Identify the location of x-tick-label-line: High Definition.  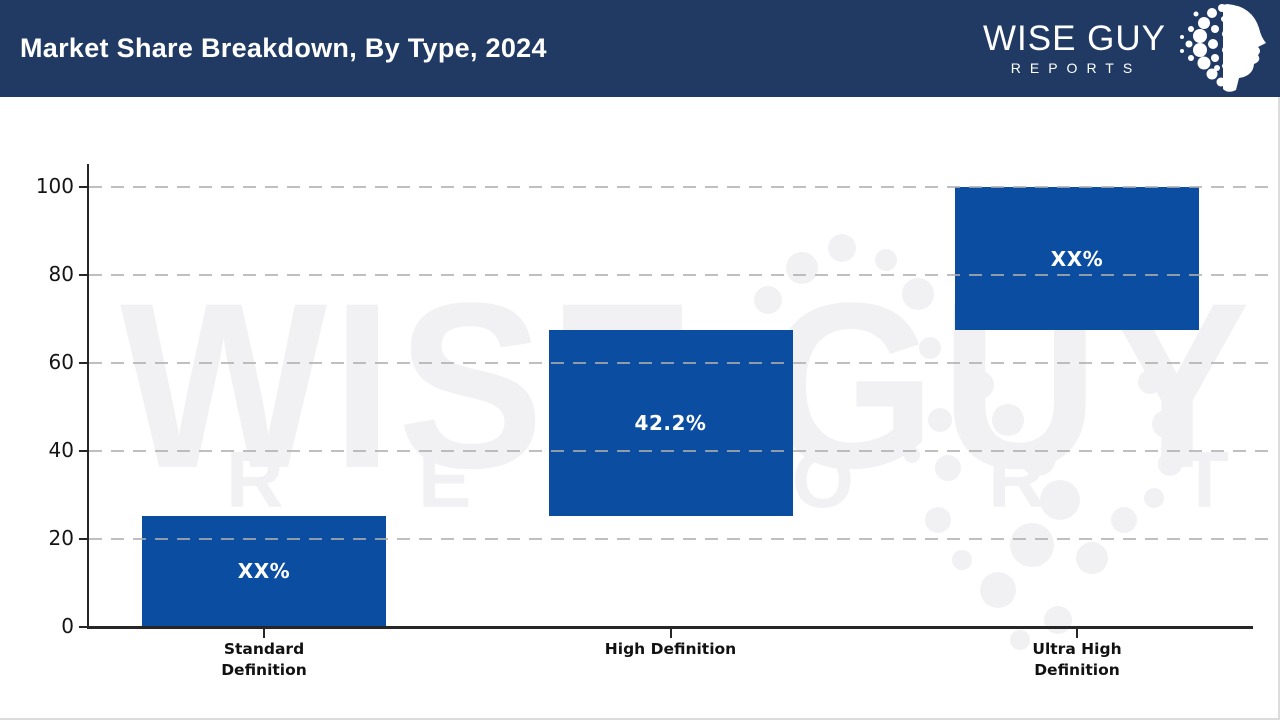
(670, 649).